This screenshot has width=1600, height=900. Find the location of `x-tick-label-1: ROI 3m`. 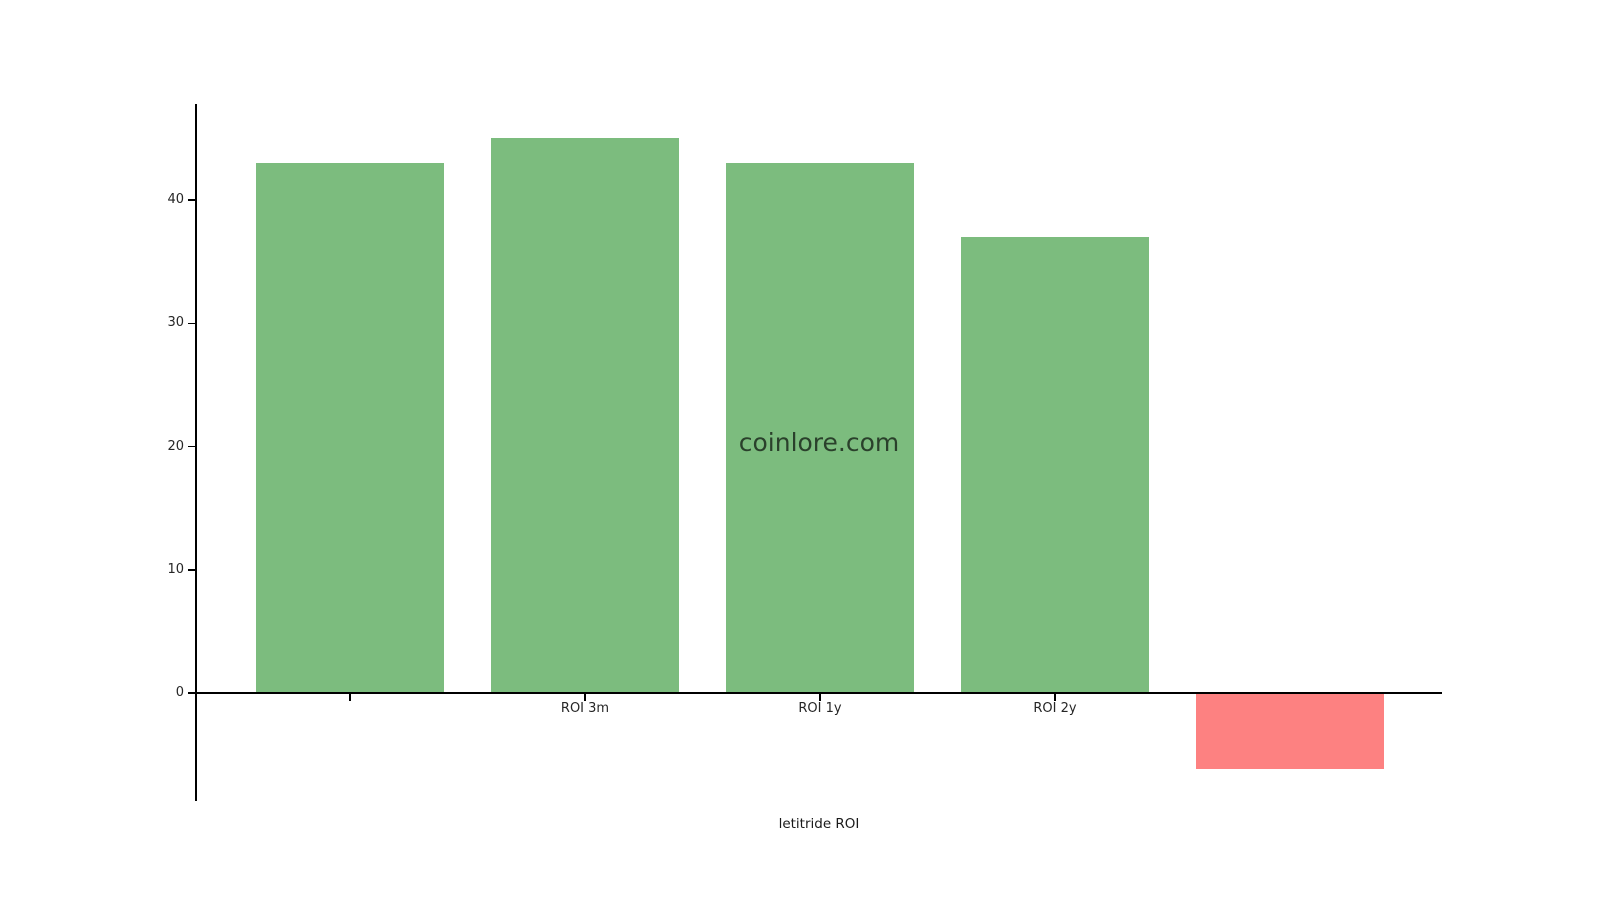

x-tick-label-1: ROI 3m is located at coordinates (585, 708).